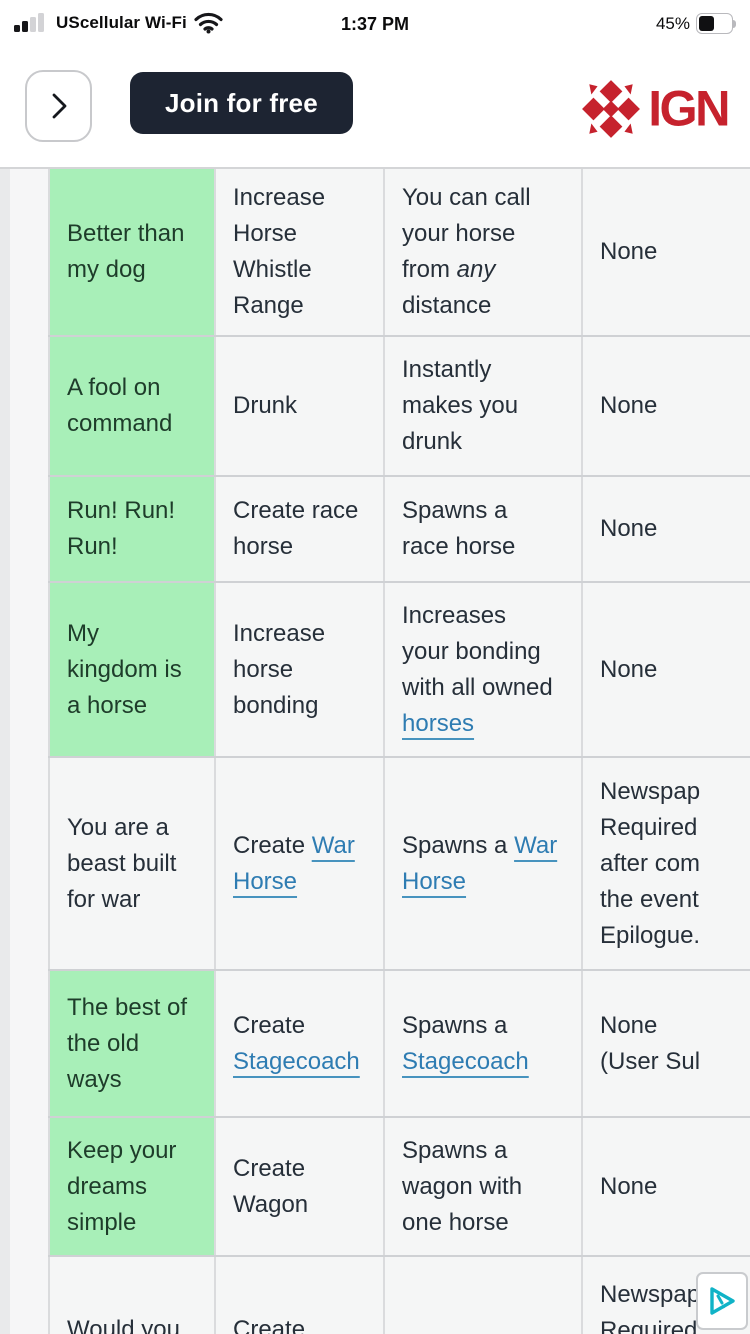  What do you see at coordinates (375, 24) in the screenshot?
I see `clock: 1:37 PM` at bounding box center [375, 24].